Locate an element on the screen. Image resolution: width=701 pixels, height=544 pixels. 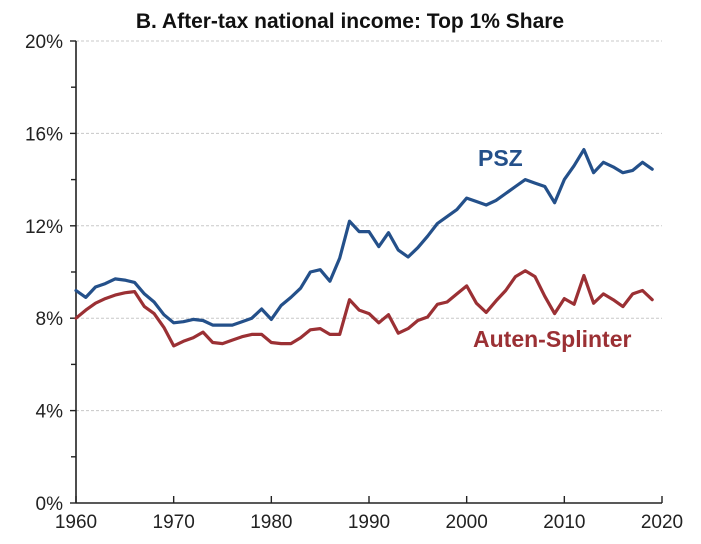
x-axis-ticks: 1960 1970 1980 1990 2000 2010 2020 is located at coordinates (369, 514).